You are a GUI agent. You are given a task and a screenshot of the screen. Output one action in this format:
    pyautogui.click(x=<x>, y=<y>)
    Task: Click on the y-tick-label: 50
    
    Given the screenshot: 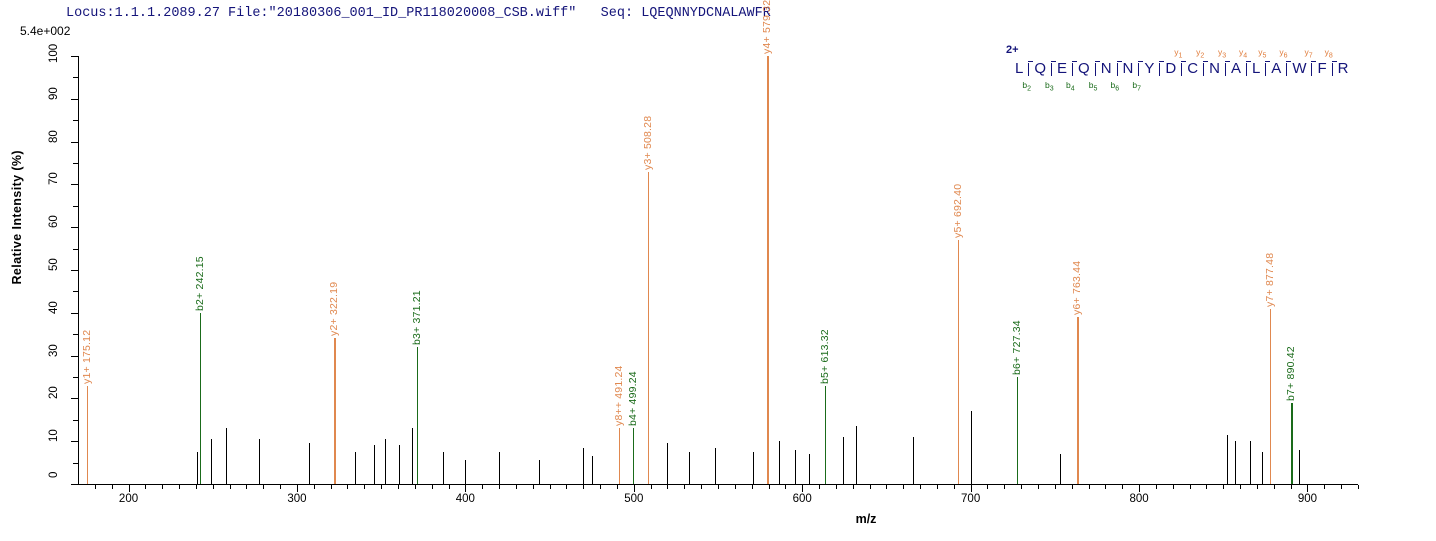 What is the action you would take?
    pyautogui.click(x=54, y=264)
    